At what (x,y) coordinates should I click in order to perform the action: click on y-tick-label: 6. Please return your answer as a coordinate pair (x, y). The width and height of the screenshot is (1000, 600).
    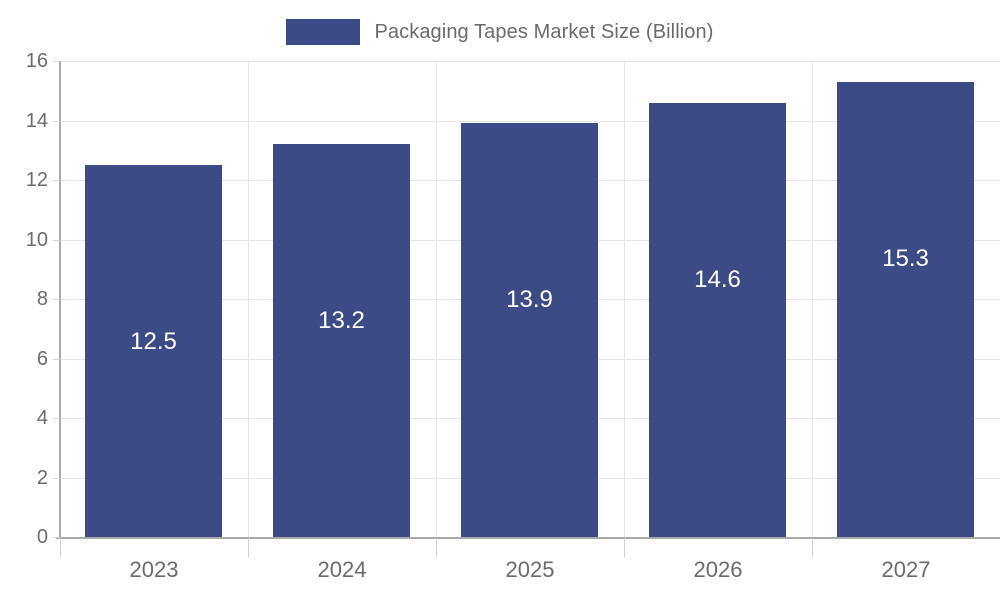
    Looking at the image, I should click on (42, 358).